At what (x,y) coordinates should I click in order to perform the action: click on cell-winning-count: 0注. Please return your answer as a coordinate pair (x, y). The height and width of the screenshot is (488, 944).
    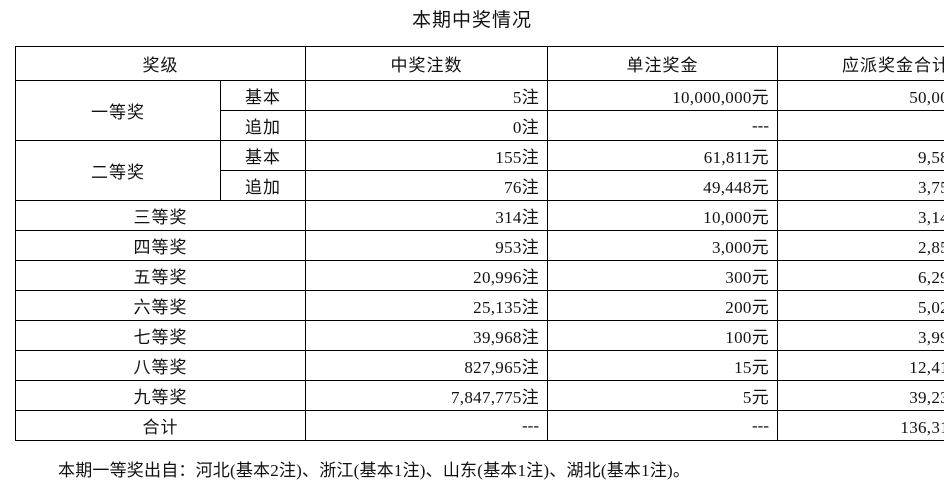
    Looking at the image, I should click on (426, 125).